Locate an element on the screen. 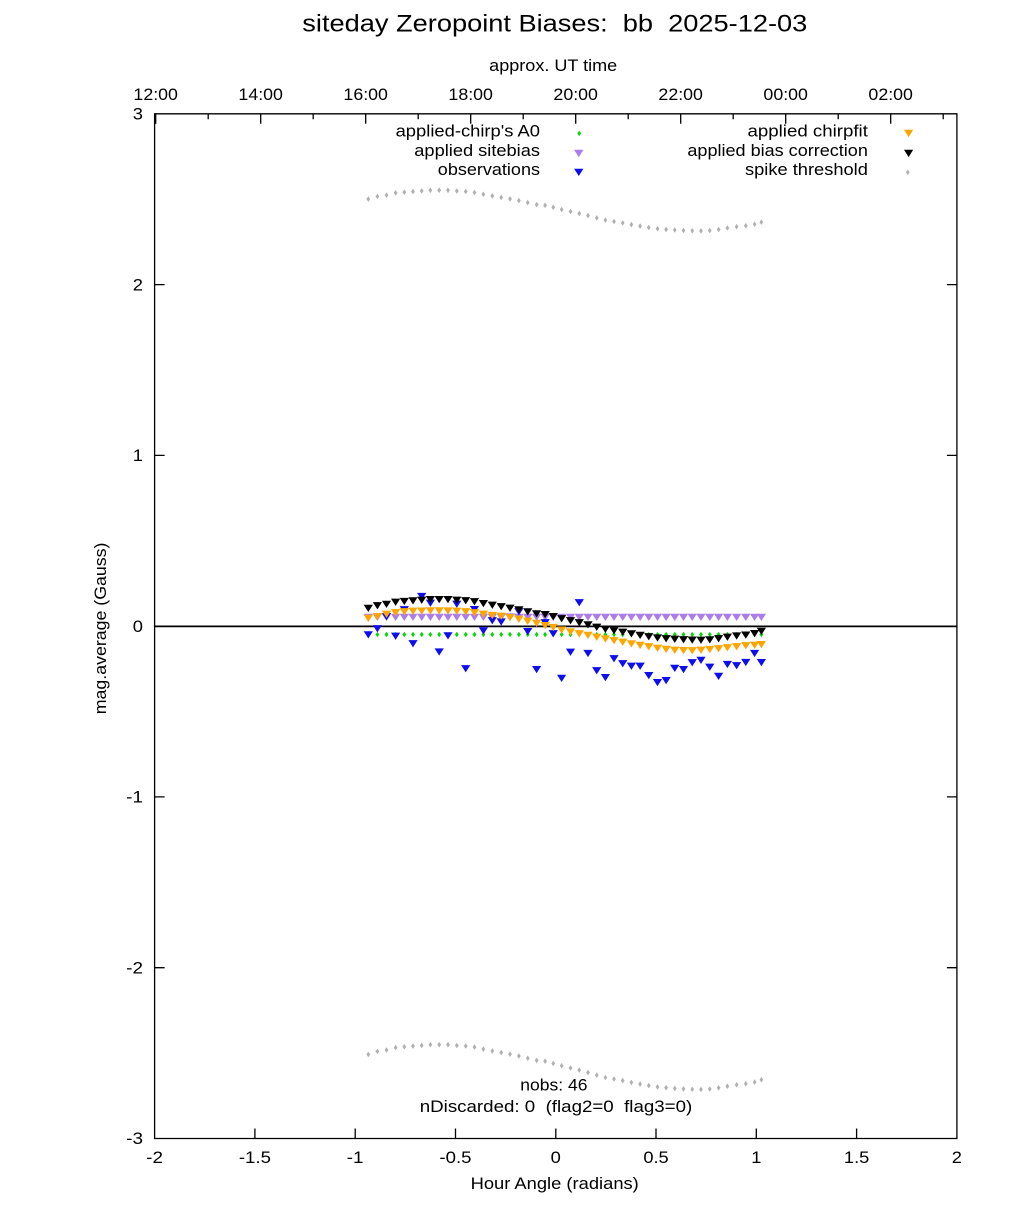  svg-text: 20:00 is located at coordinates (575, 94).